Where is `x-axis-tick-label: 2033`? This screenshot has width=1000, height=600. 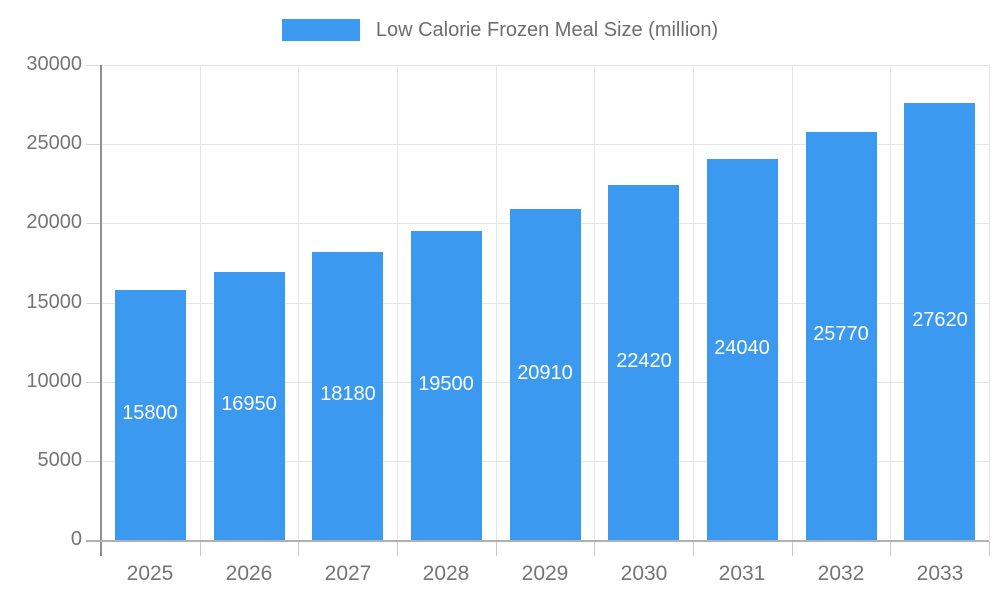 x-axis-tick-label: 2033 is located at coordinates (940, 573).